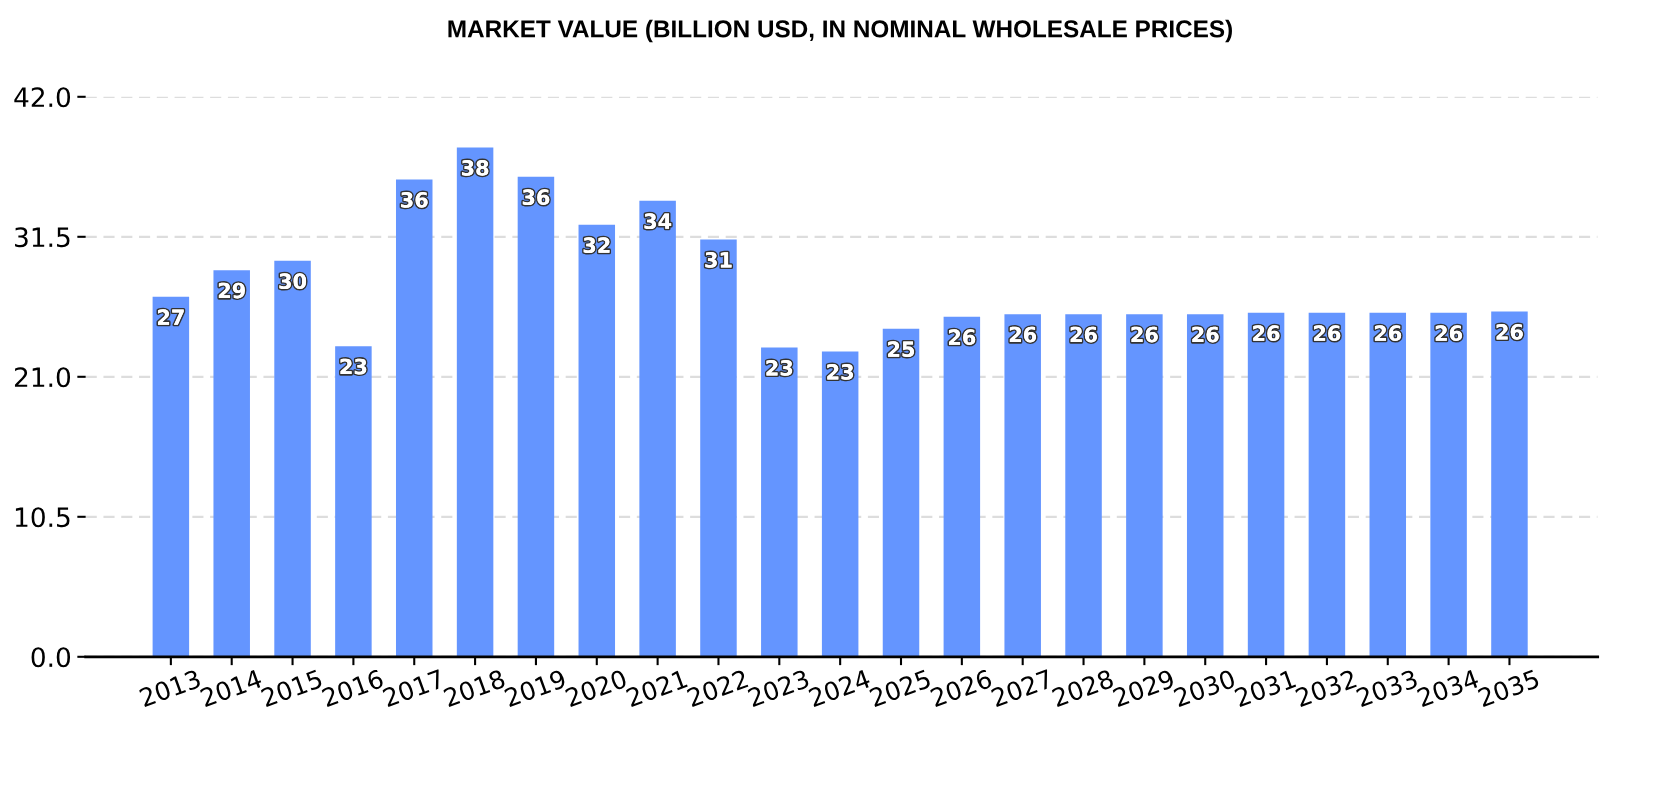 Image resolution: width=1680 pixels, height=800 pixels. What do you see at coordinates (1265, 688) in the screenshot?
I see `x-tick-label: 2031` at bounding box center [1265, 688].